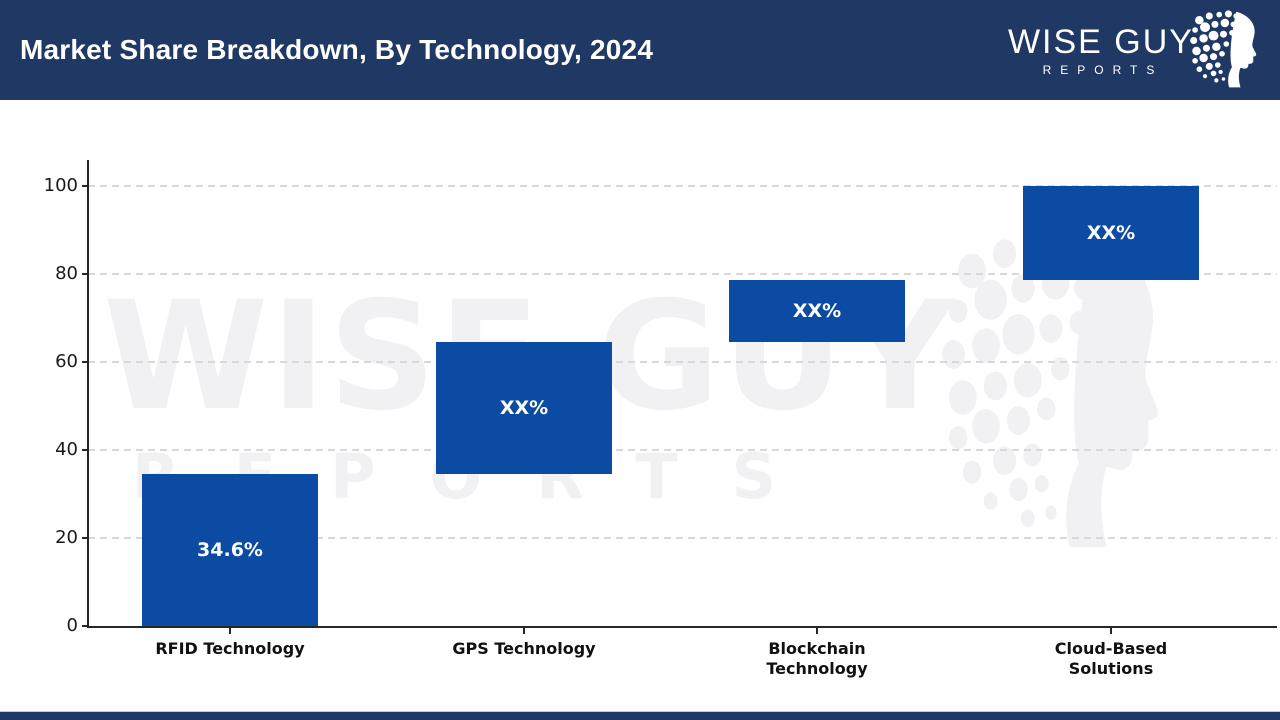 The height and width of the screenshot is (720, 1280). Describe the element at coordinates (72, 625) in the screenshot. I see `y-tick-label-0: 0` at that location.